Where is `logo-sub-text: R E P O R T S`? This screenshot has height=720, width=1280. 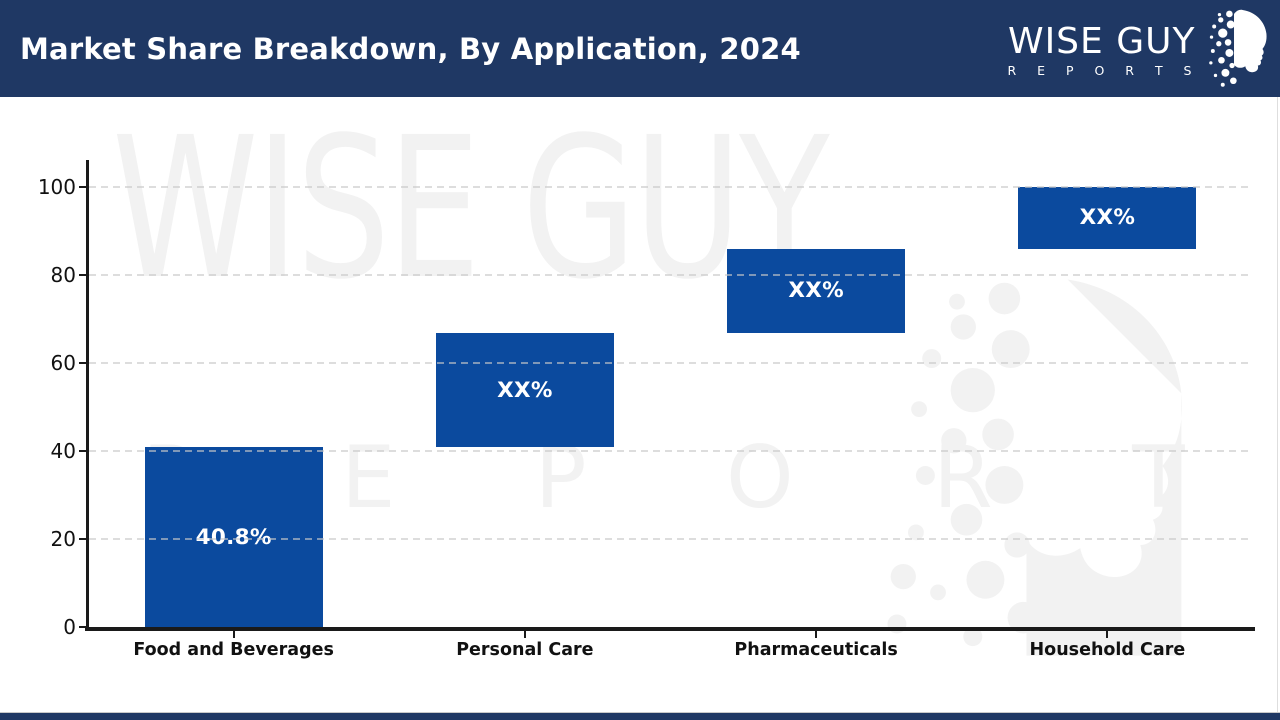
logo-sub-text: R E P O R T S is located at coordinates (1103, 70).